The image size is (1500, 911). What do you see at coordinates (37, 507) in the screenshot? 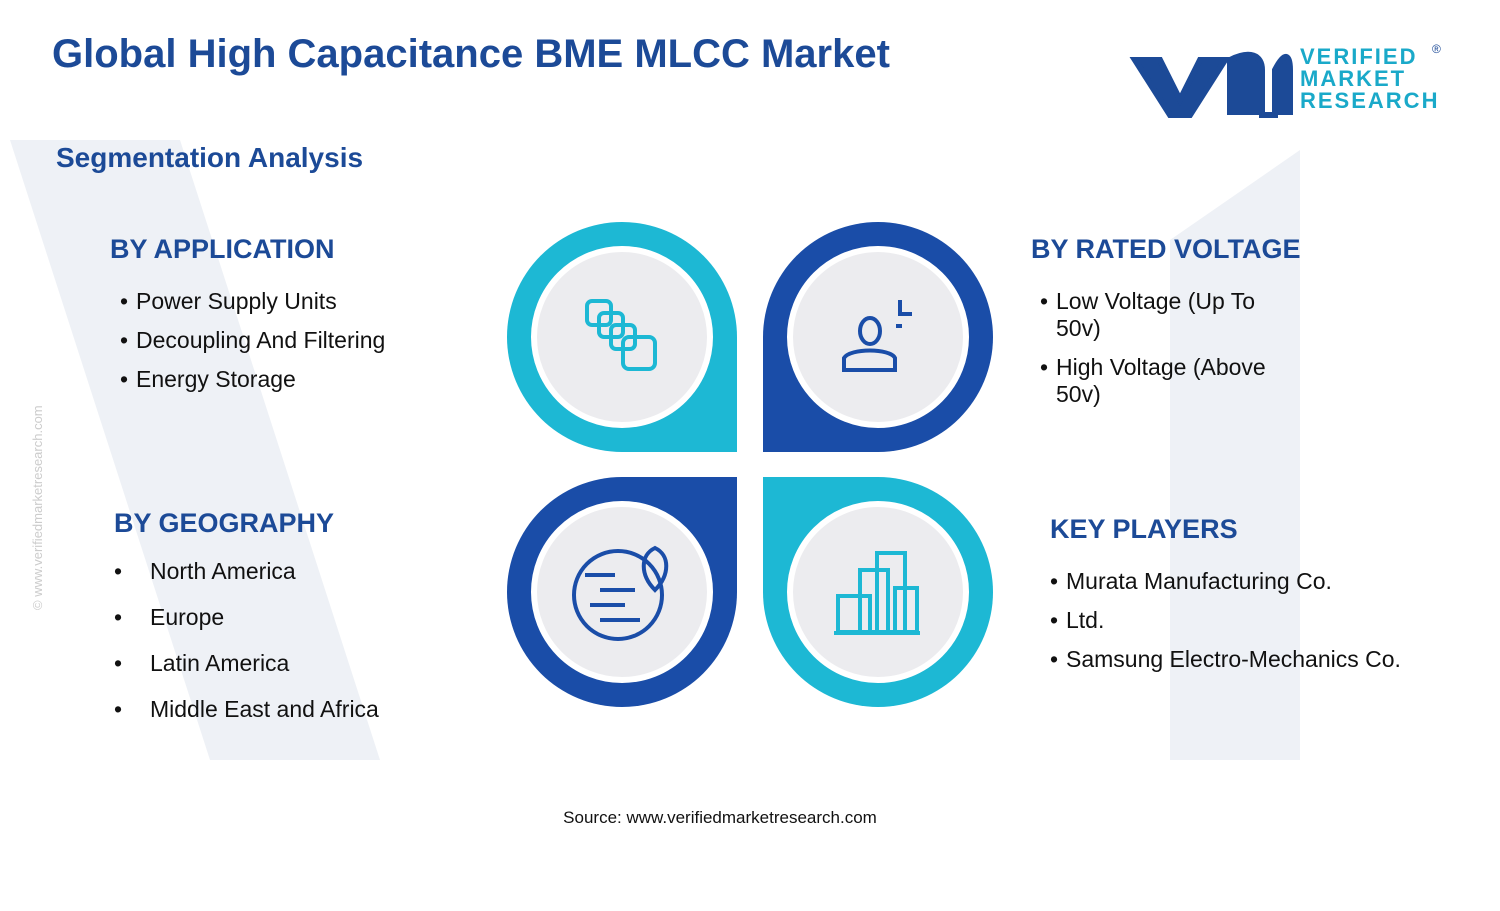
I see `watermark: © www.verifiedmarketresearch.com` at bounding box center [37, 507].